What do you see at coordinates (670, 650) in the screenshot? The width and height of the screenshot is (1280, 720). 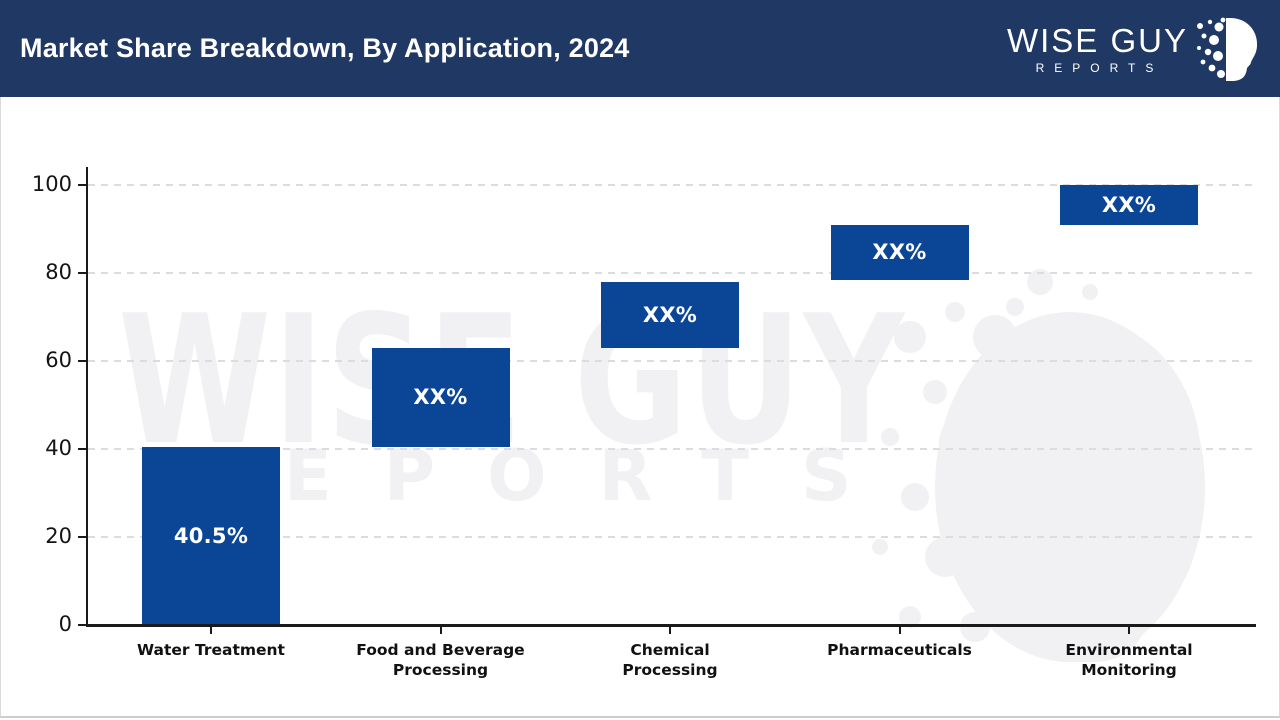 I see `x-tick-label-line: Chemical` at bounding box center [670, 650].